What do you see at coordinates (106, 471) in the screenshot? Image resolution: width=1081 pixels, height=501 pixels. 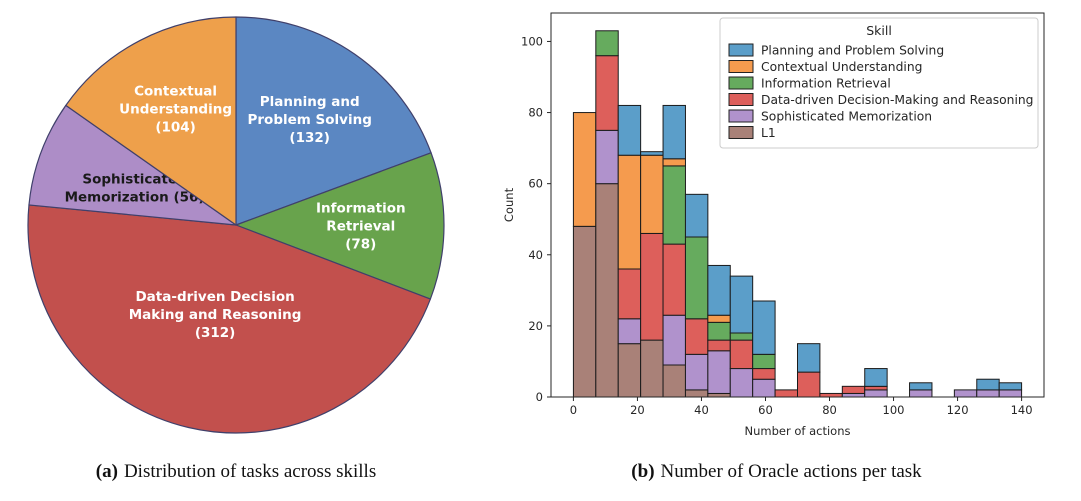 I see `caption-a-label: (a)` at bounding box center [106, 471].